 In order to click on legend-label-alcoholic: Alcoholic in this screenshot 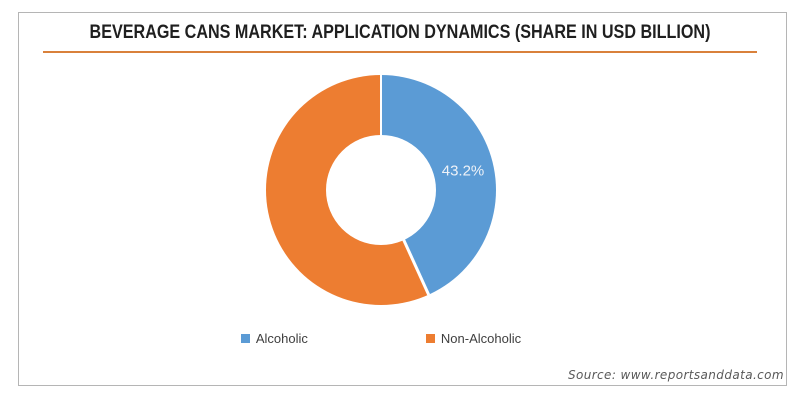, I will do `click(281, 338)`.